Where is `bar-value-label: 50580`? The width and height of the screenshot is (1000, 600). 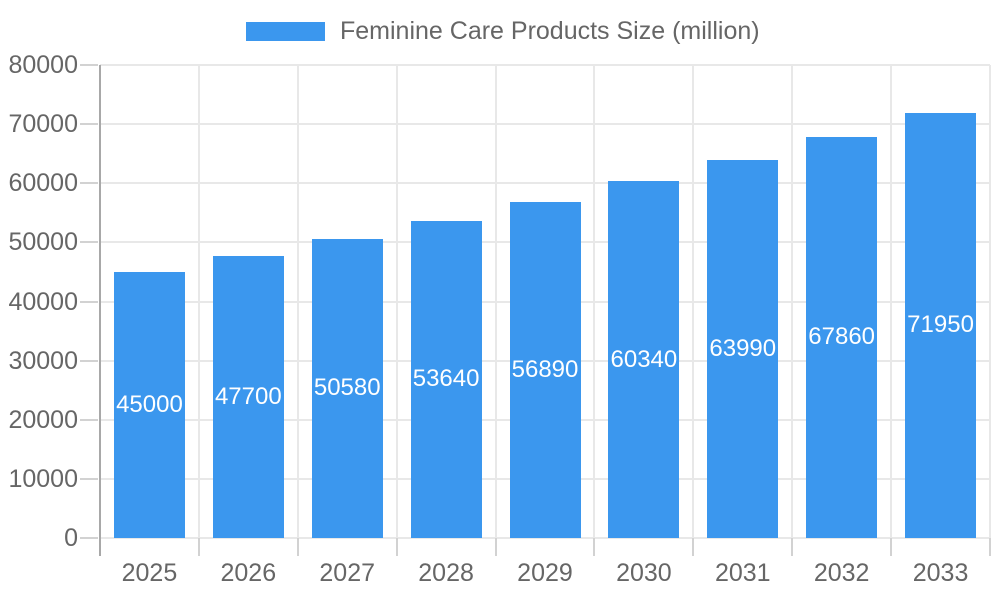 bar-value-label: 50580 is located at coordinates (347, 388).